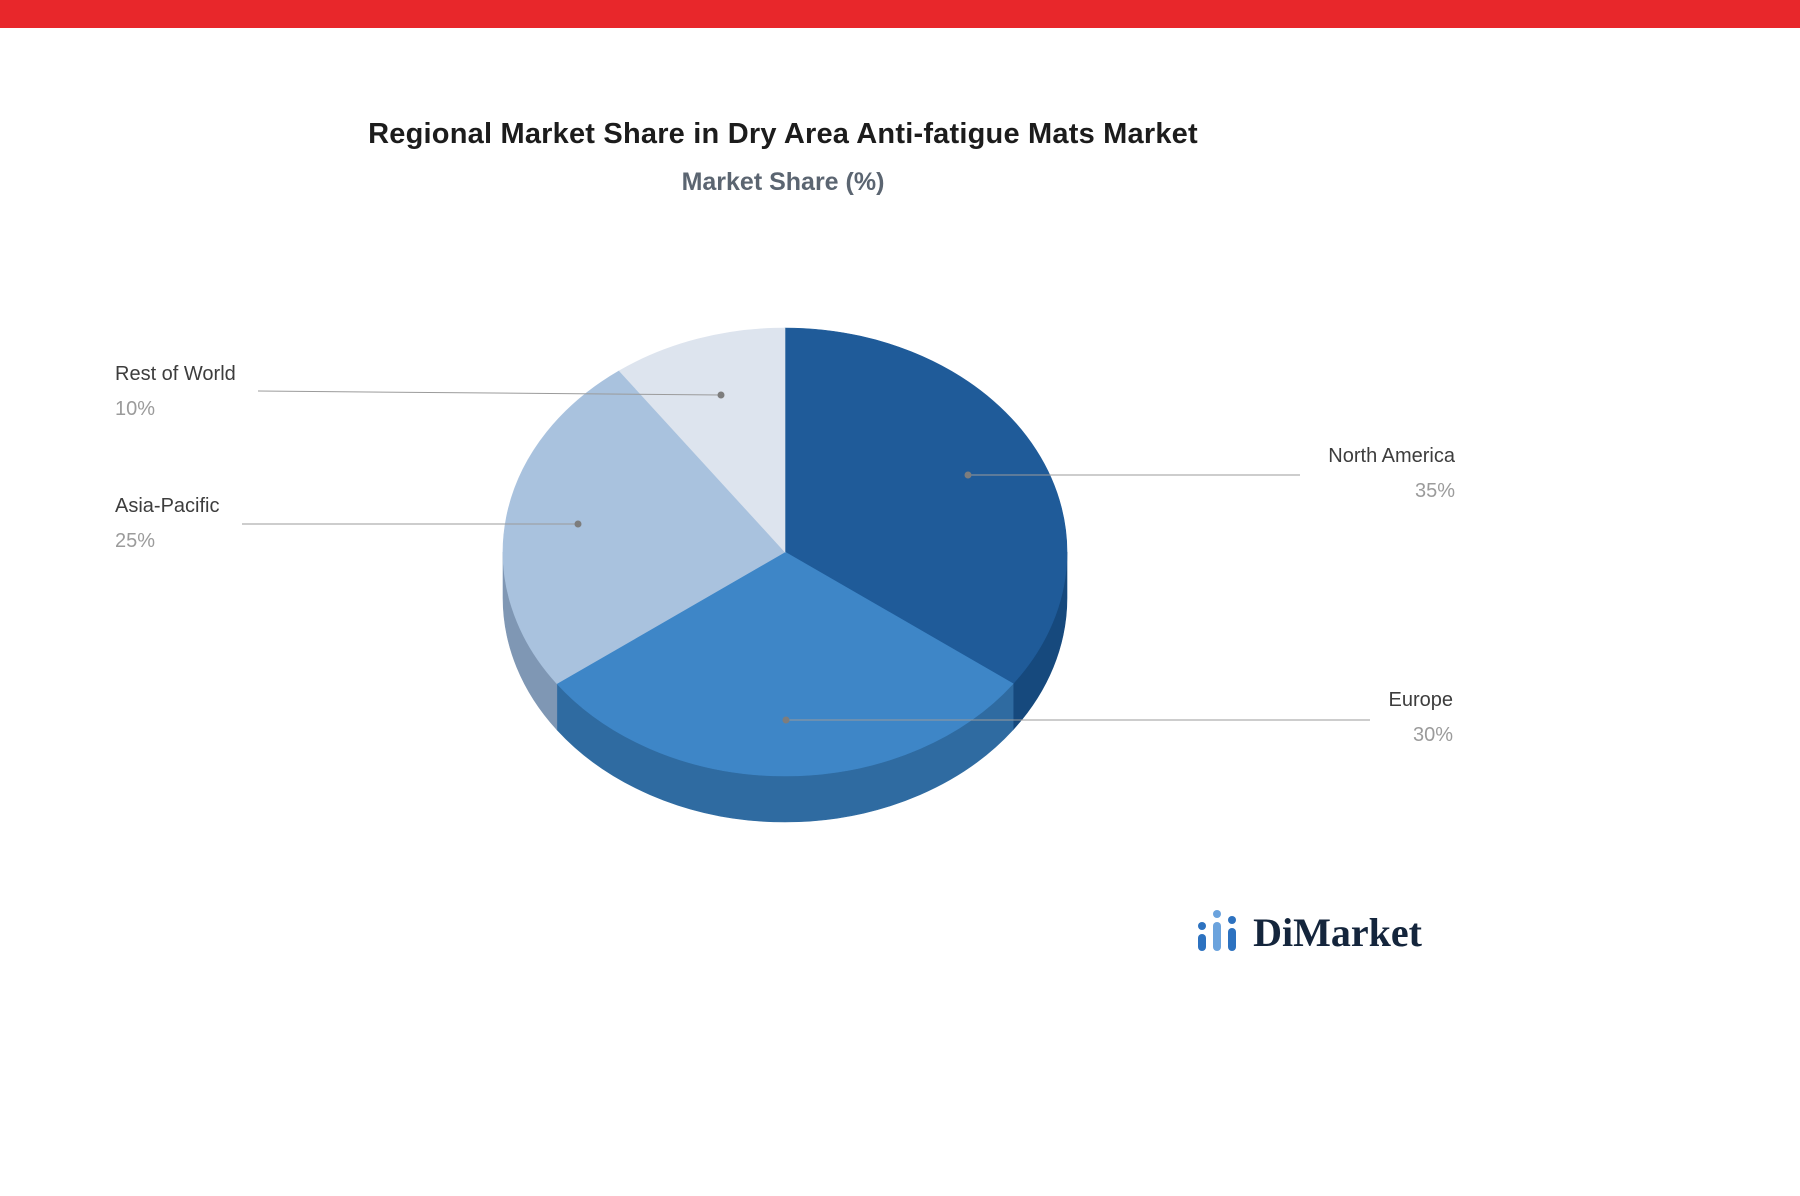 The image size is (1800, 1196). Describe the element at coordinates (1391, 473) in the screenshot. I see `slice-label-north-america: North America 35%` at that location.